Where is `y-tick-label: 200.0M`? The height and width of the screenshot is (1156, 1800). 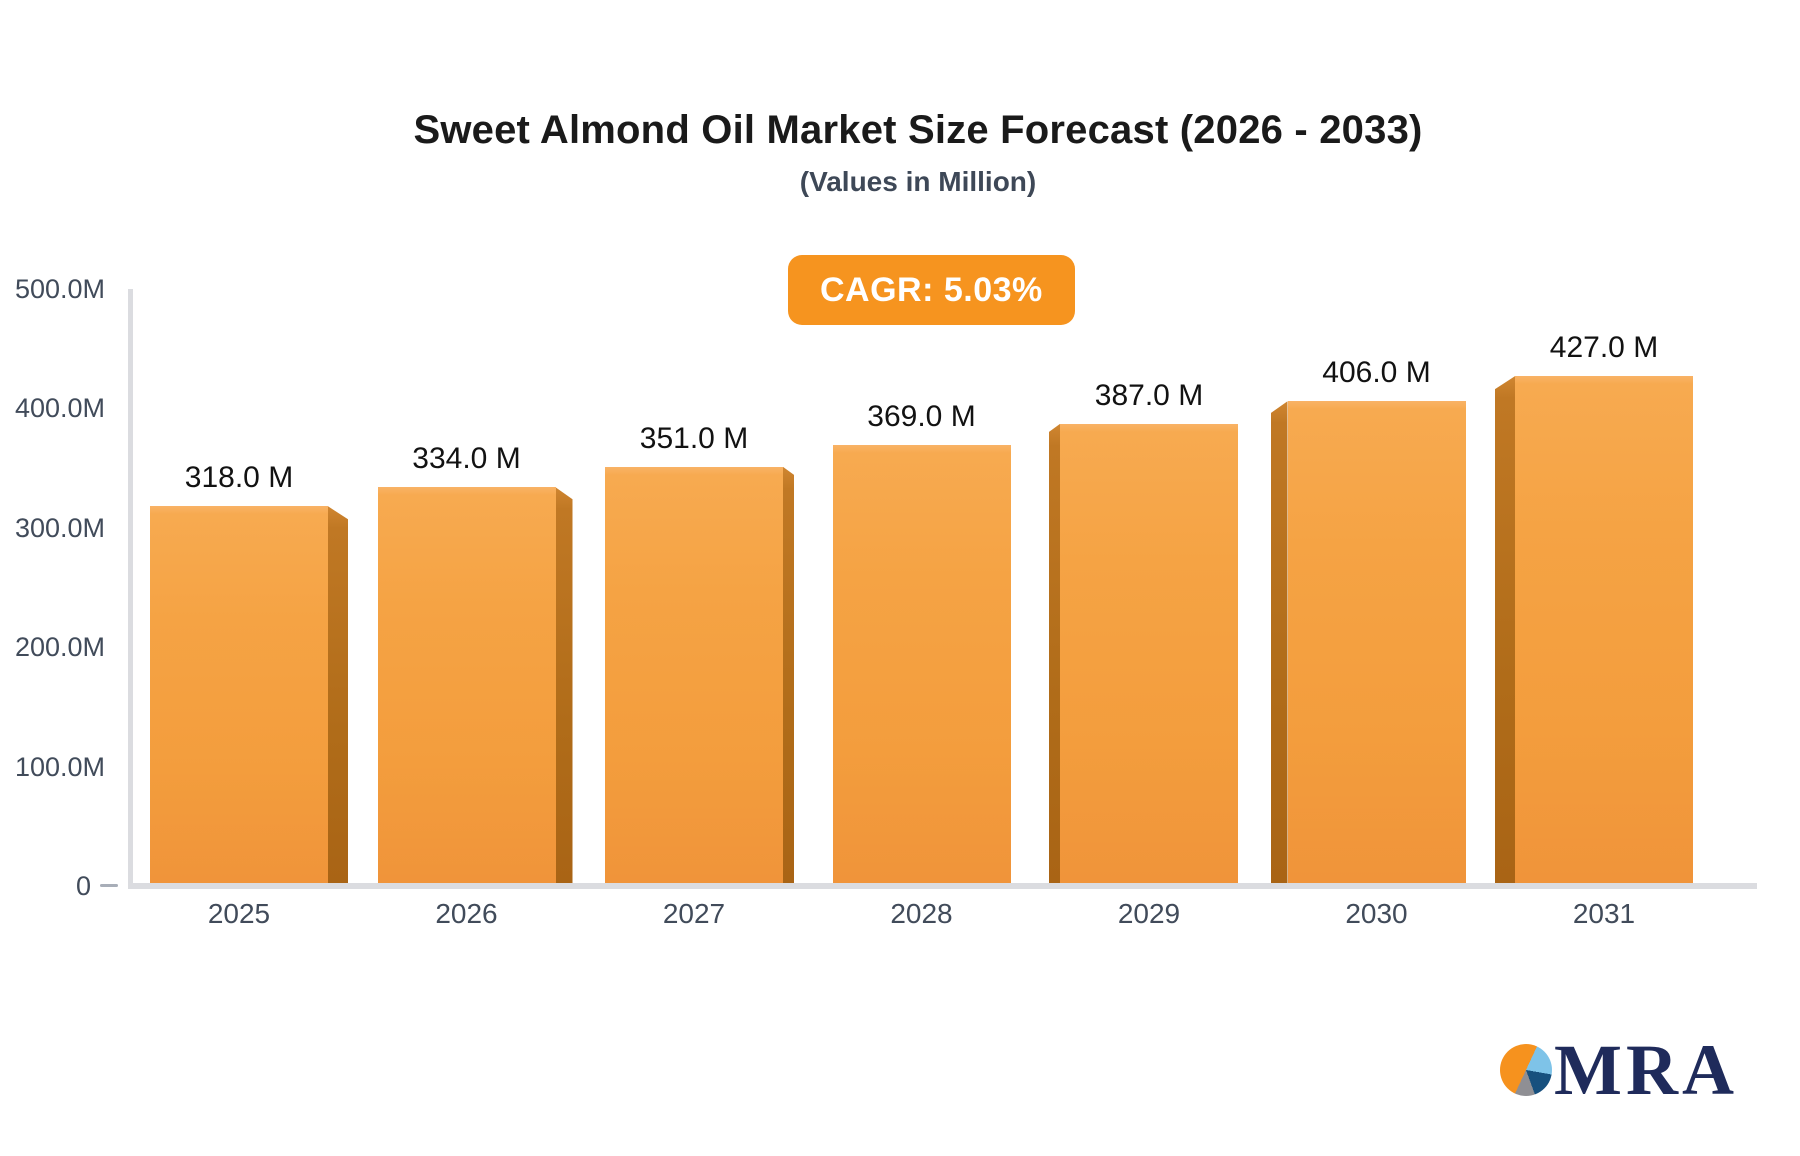
y-tick-label: 200.0M is located at coordinates (59, 647).